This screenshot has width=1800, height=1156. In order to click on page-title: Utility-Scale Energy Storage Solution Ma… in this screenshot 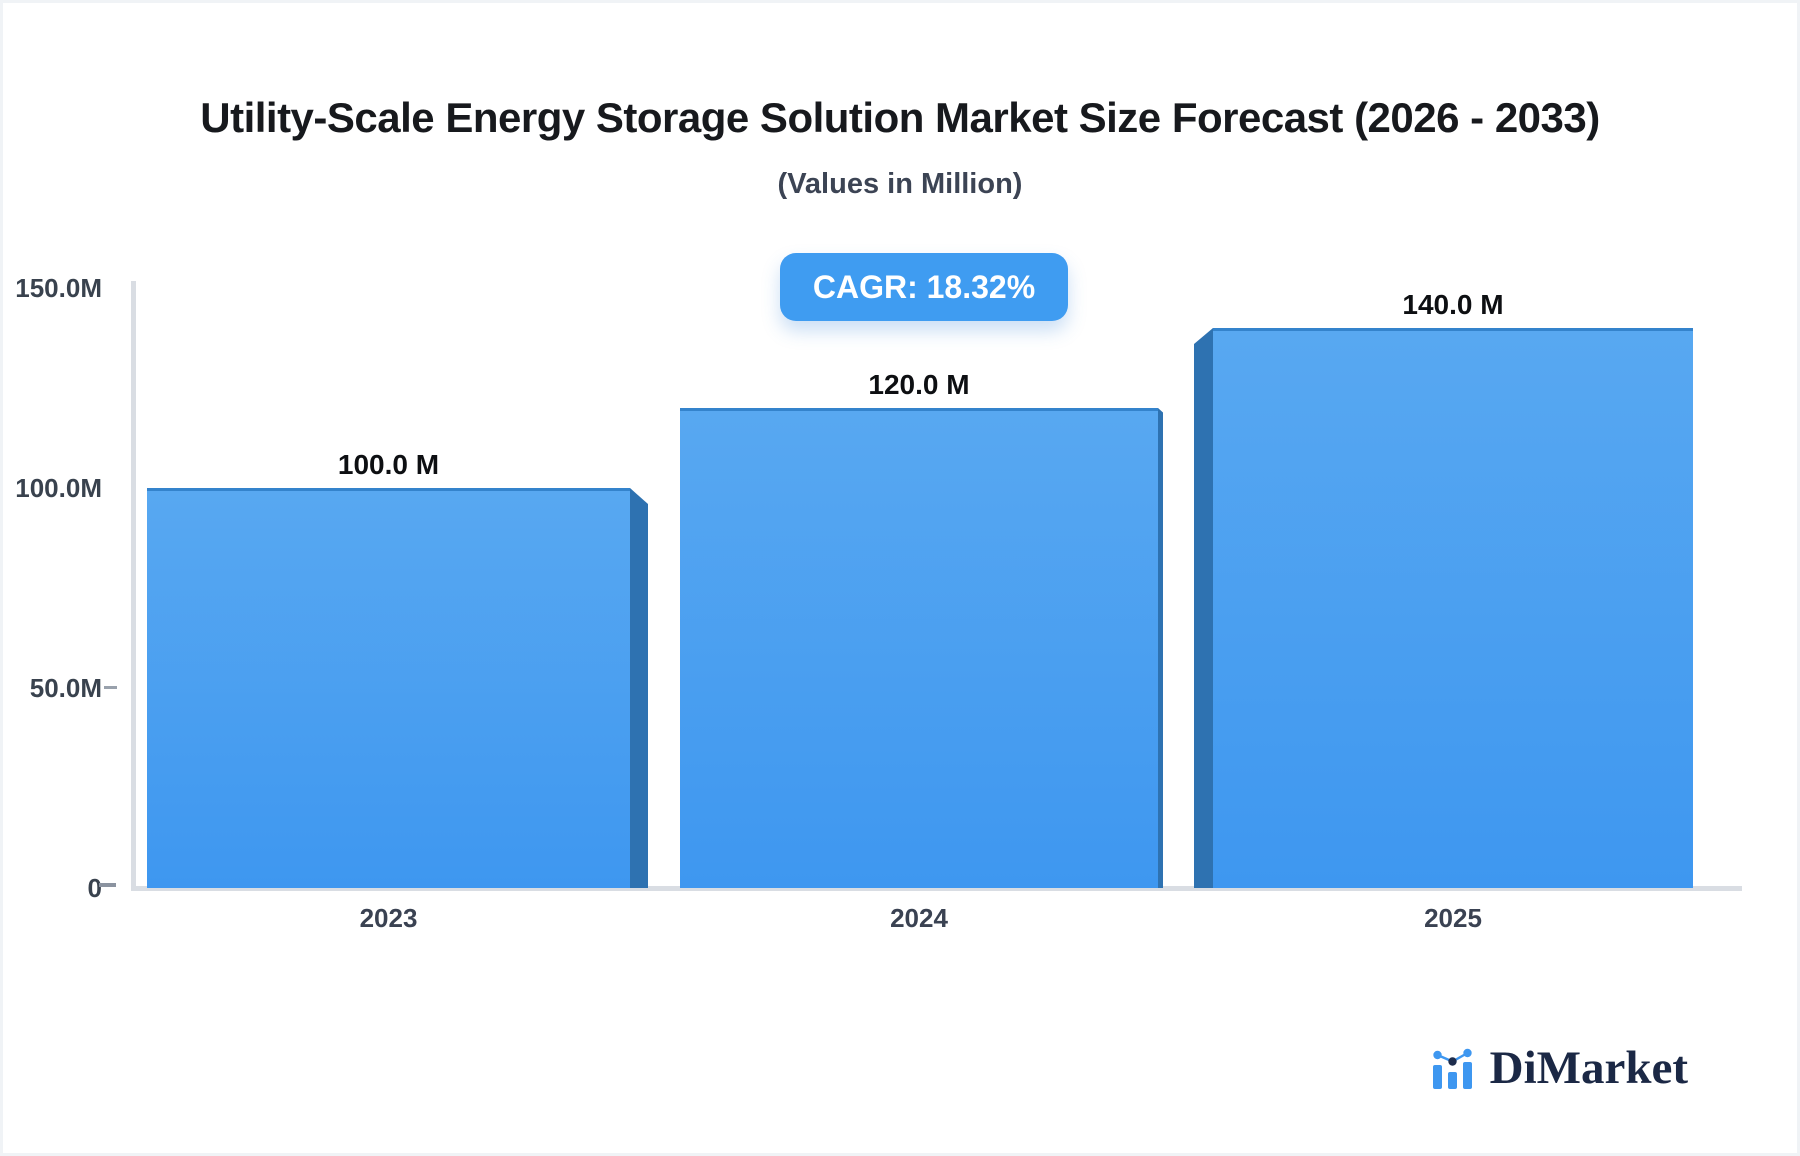, I will do `click(900, 117)`.